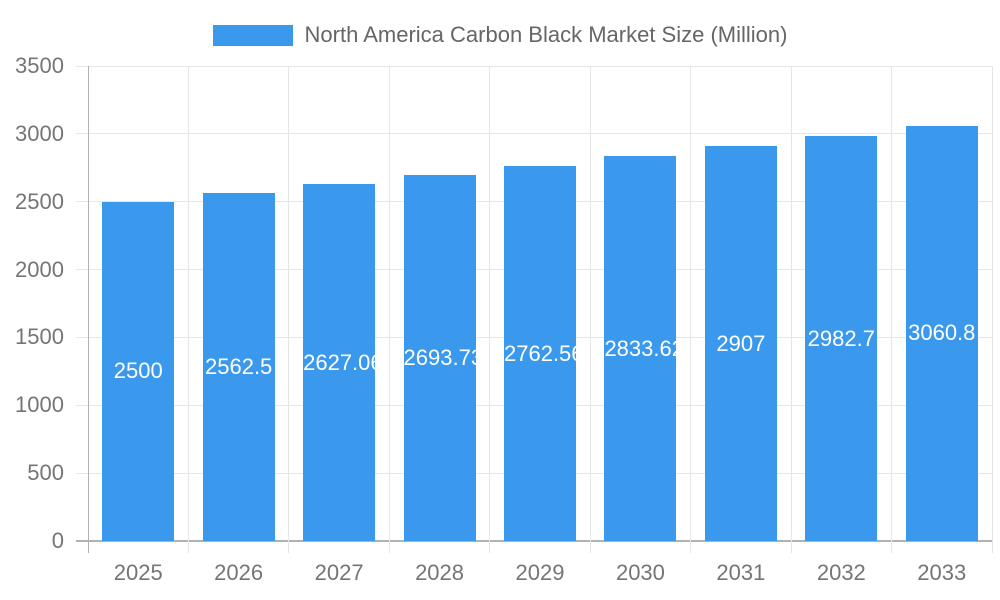 This screenshot has height=600, width=1000. What do you see at coordinates (39, 65) in the screenshot?
I see `y-axis-tick-label: 3500` at bounding box center [39, 65].